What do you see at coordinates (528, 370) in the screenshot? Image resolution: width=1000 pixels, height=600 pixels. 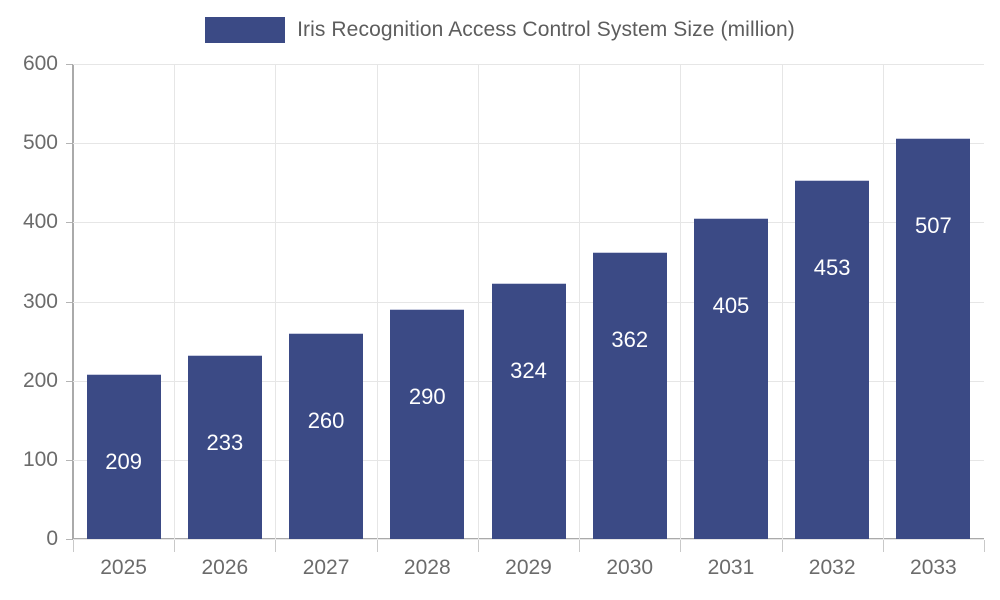 I see `bar-value-label: 324` at bounding box center [528, 370].